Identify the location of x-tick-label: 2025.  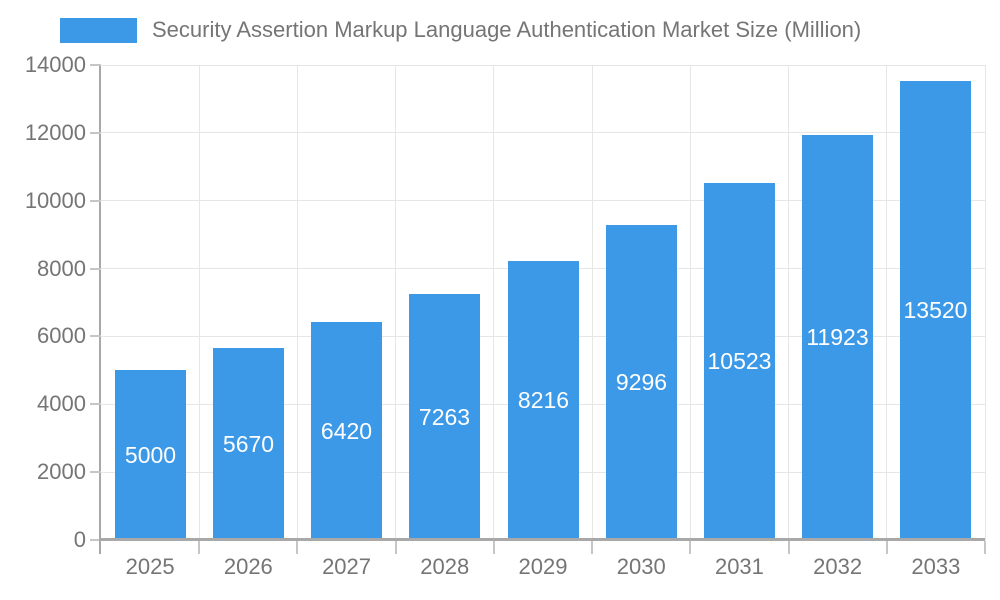
(150, 566).